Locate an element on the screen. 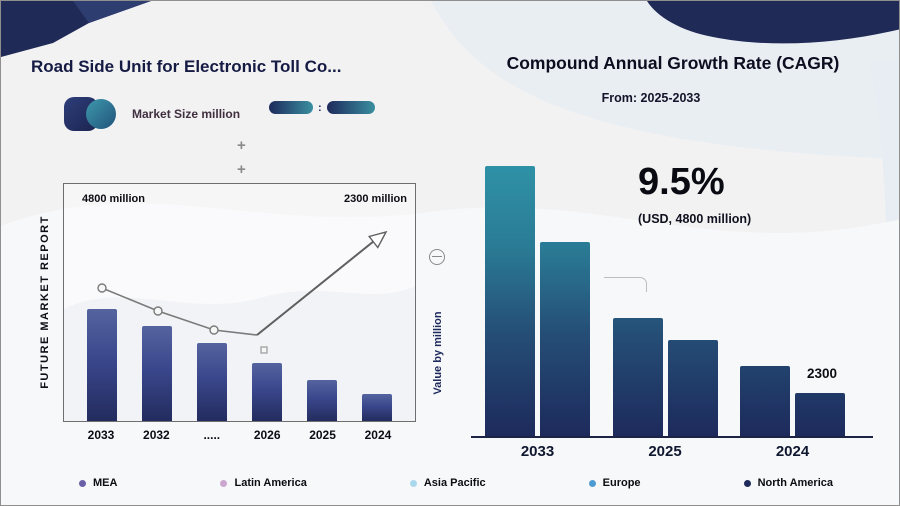 The width and height of the screenshot is (900, 506). left-x-labels: 2033 2032..... 2026 2025 2024 is located at coordinates (239, 435).